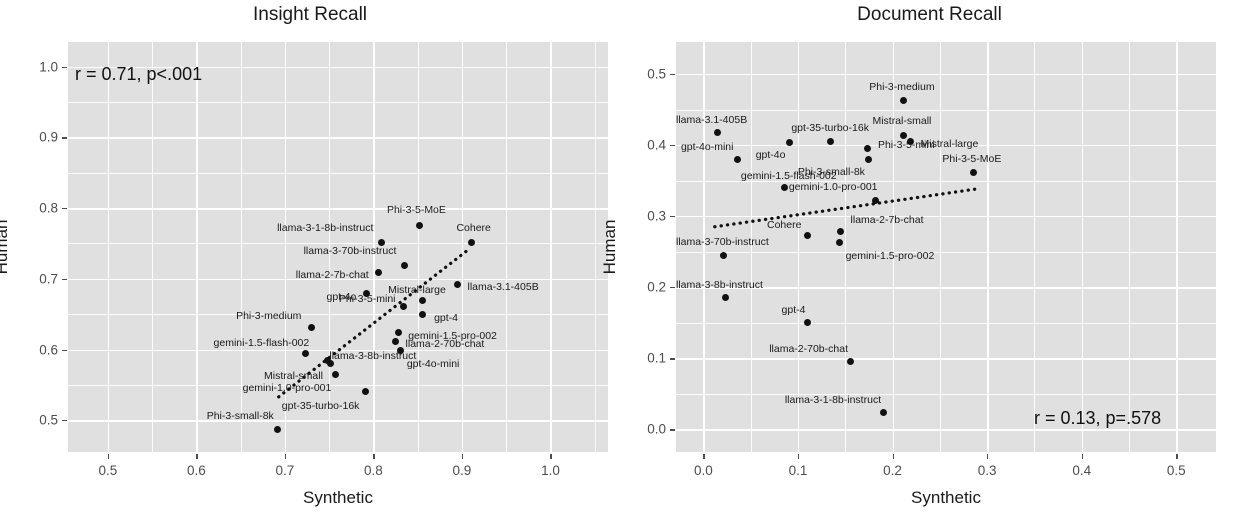  Describe the element at coordinates (656, 358) in the screenshot. I see `y-axis-tick-label: 0.1` at that location.